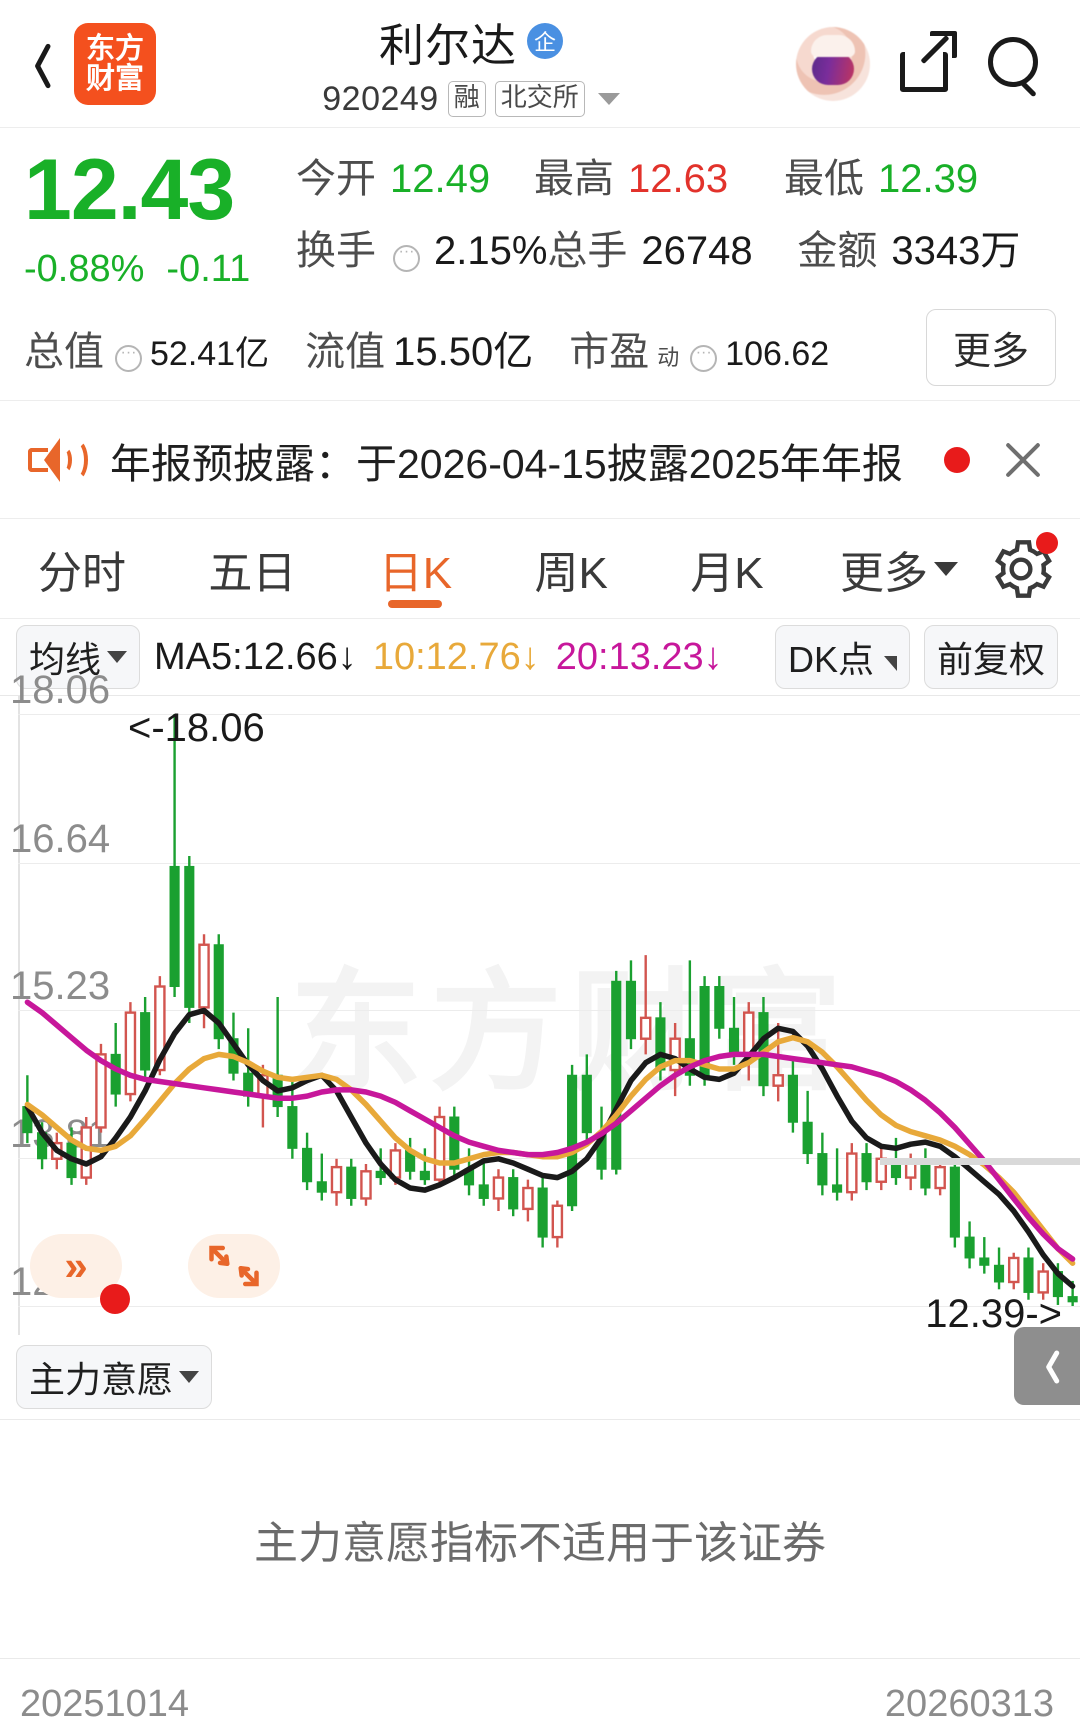 This screenshot has height=1732, width=1080. Describe the element at coordinates (105, 1703) in the screenshot. I see `axis-start-date: 20251014` at that location.